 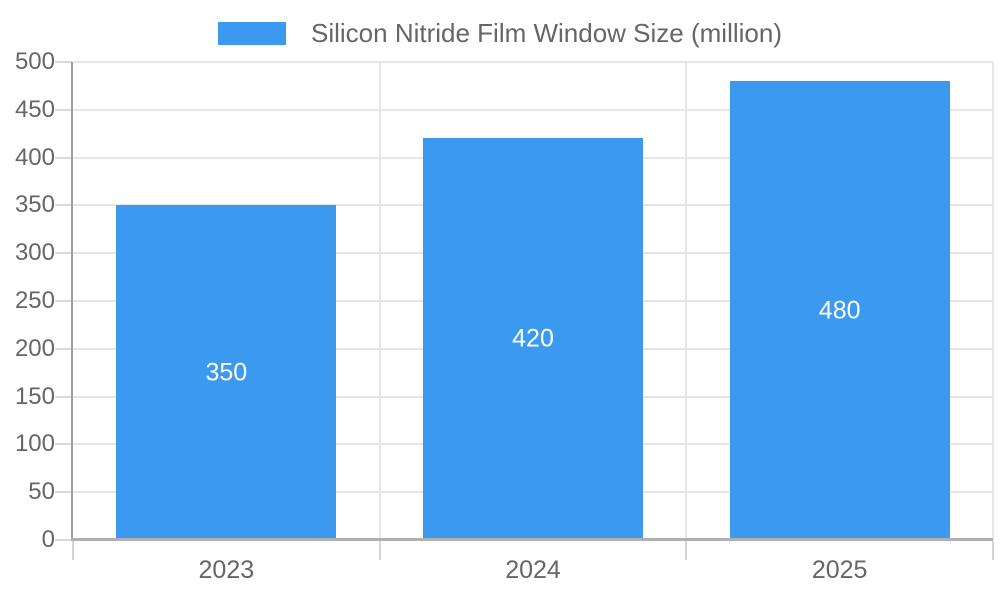 What do you see at coordinates (34, 396) in the screenshot?
I see `y-axis-tick-label: 150` at bounding box center [34, 396].